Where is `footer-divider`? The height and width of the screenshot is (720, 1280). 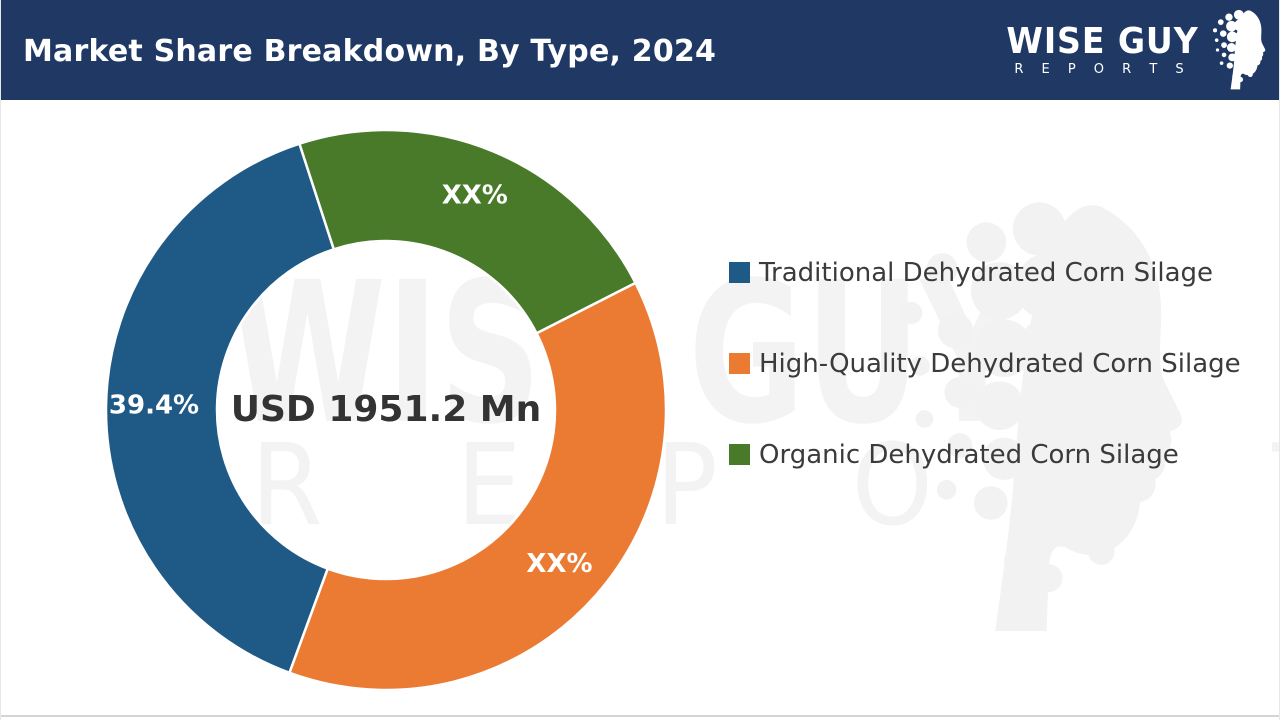
footer-divider is located at coordinates (640, 716).